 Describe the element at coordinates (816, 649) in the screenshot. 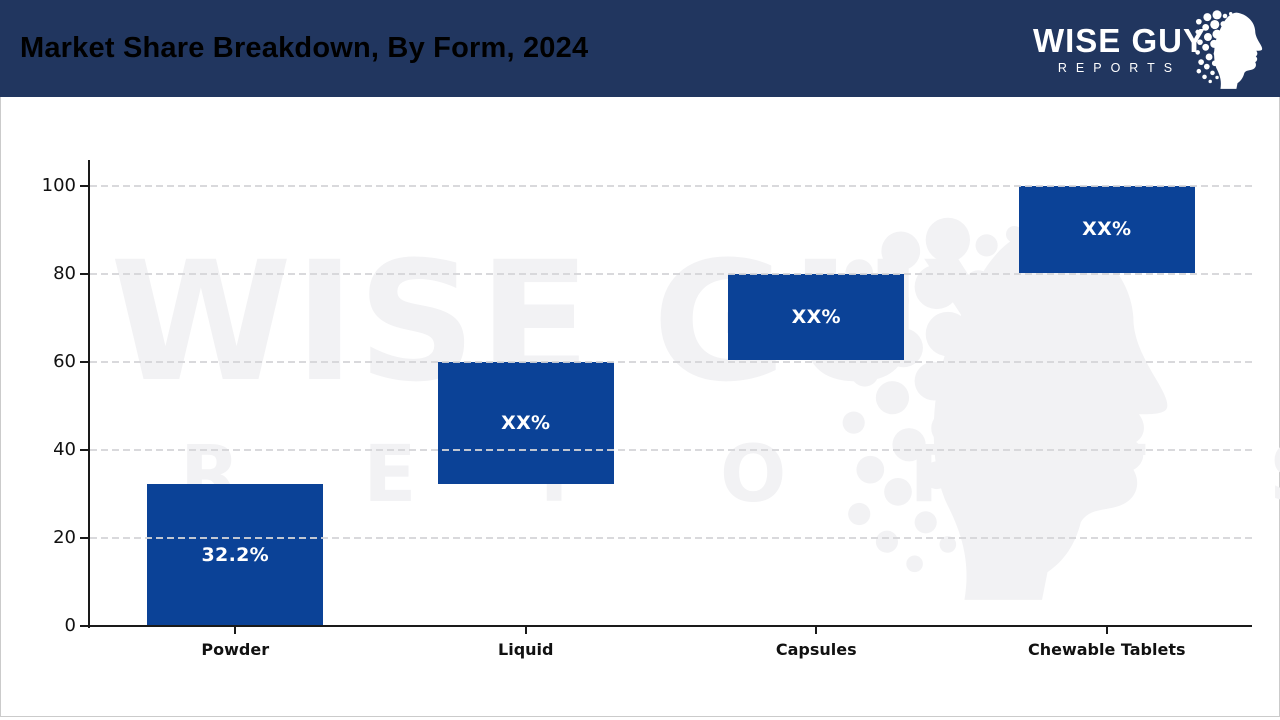

I see `x-tick-label-capsules: Capsules` at that location.